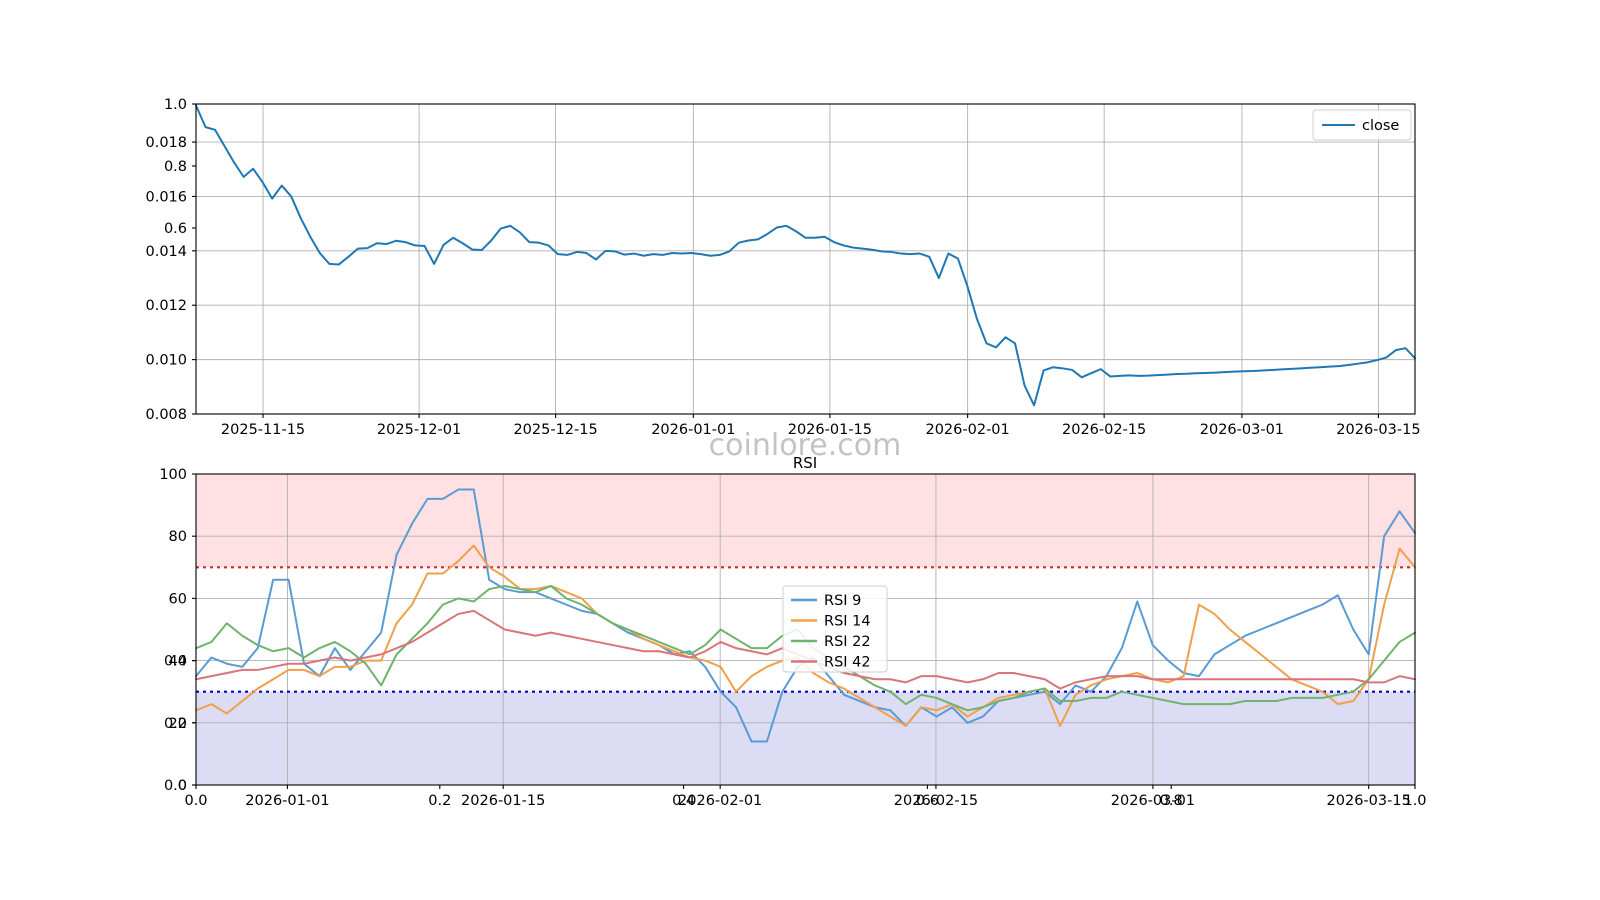 Image resolution: width=1600 pixels, height=900 pixels. Describe the element at coordinates (805, 445) in the screenshot. I see `watermark-text: coinlore.com` at that location.